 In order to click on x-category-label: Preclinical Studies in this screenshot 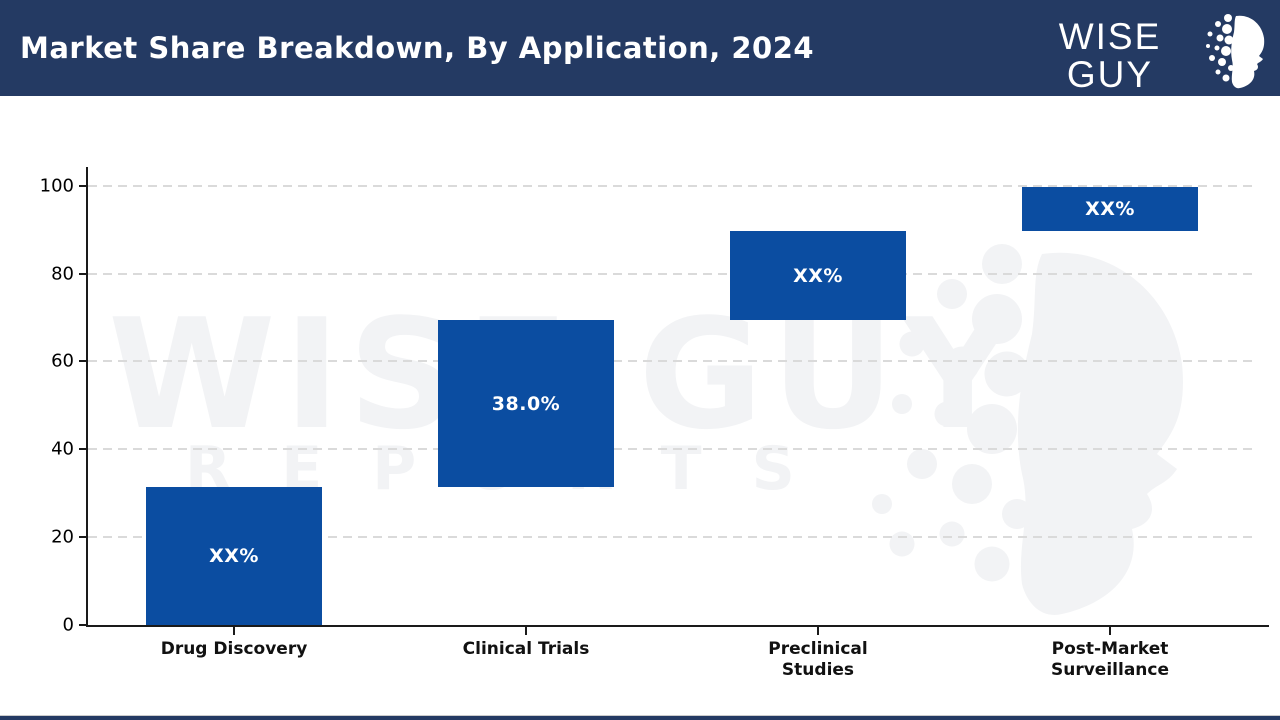, I will do `click(818, 659)`.